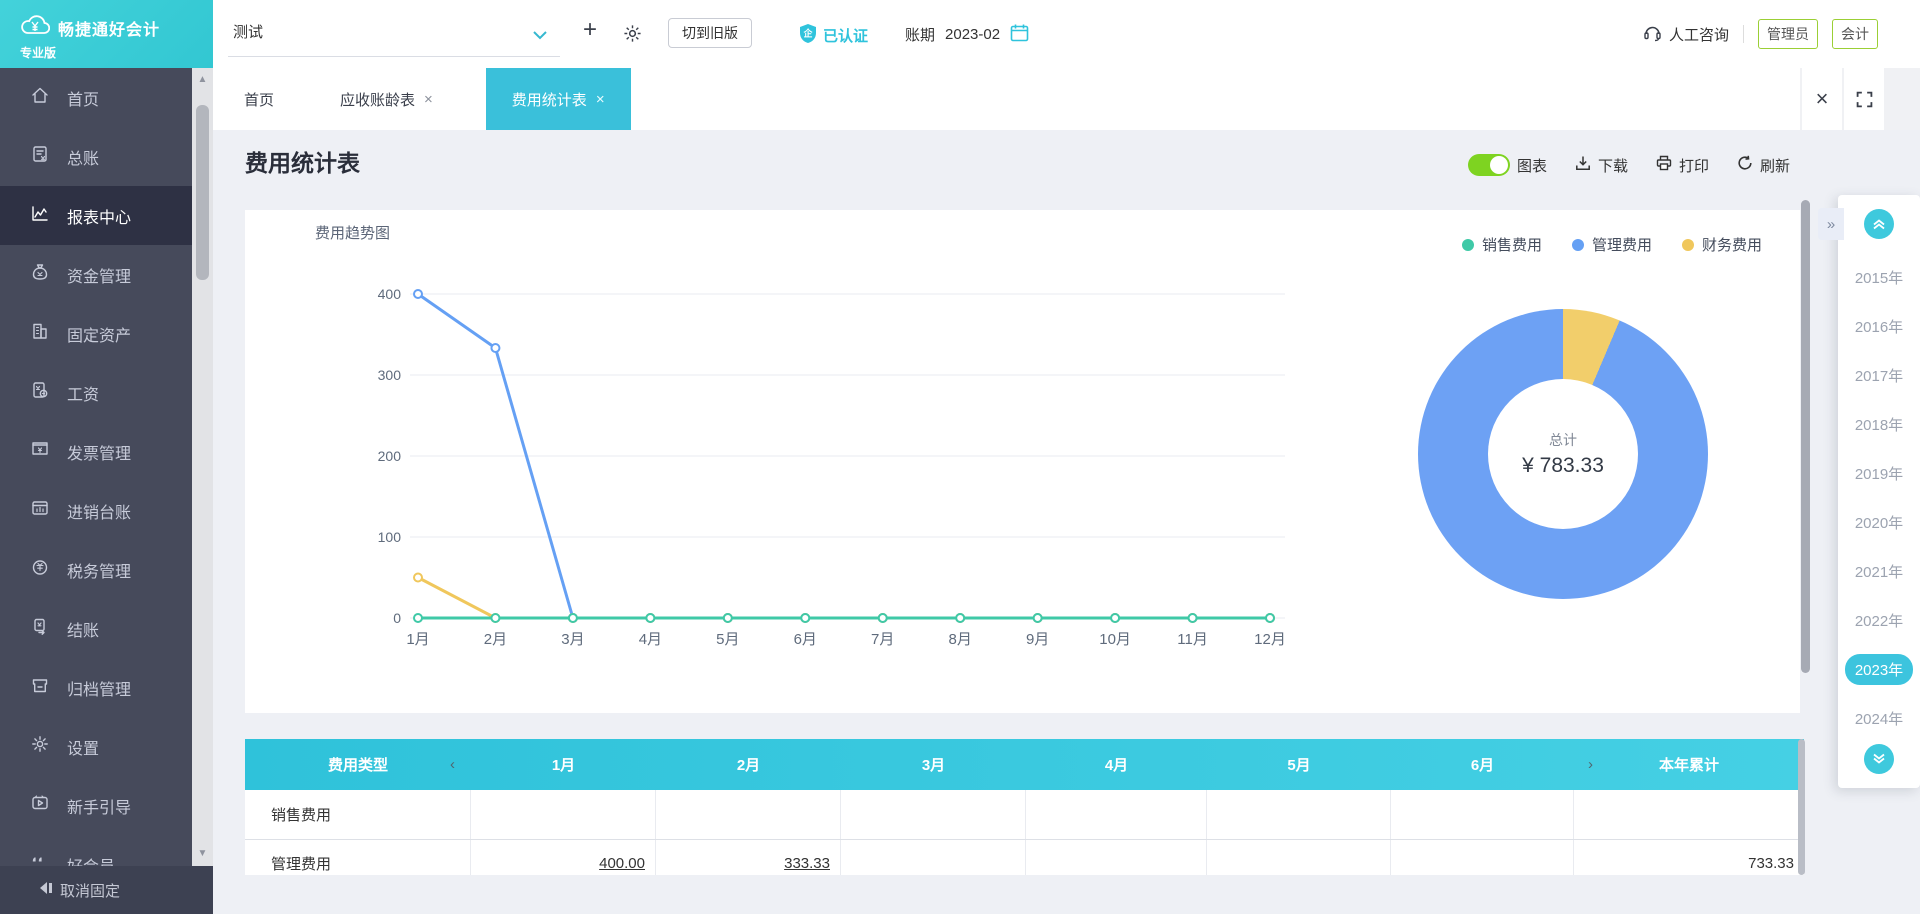  I want to click on year-item-2021年: 2021年, so click(1879, 571).